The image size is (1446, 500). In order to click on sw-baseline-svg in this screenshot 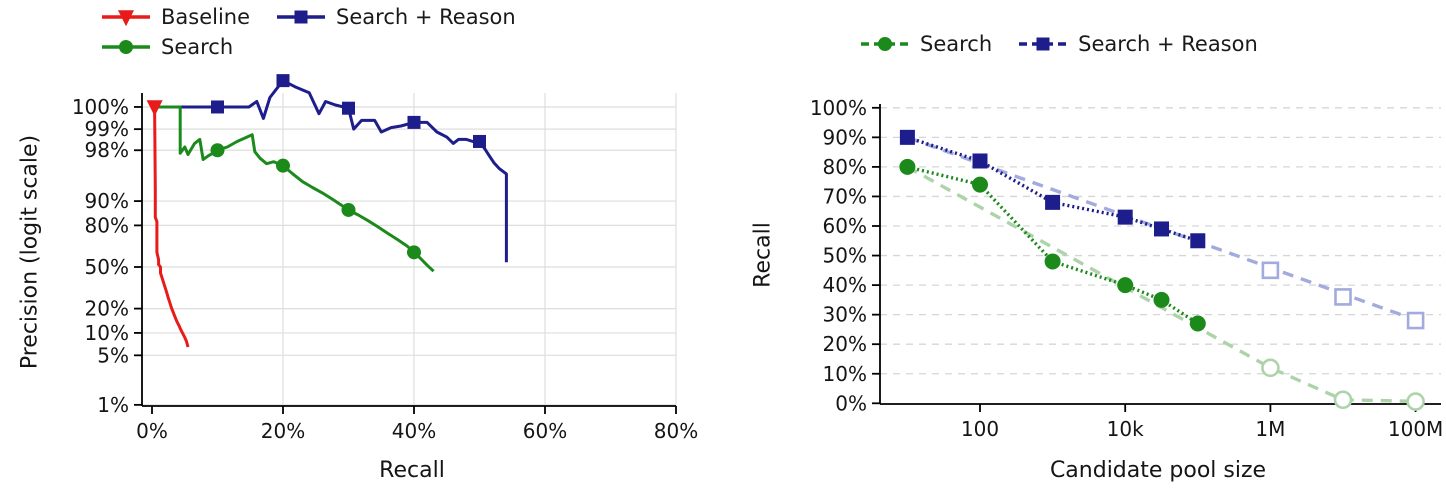, I will do `click(126, 18)`.